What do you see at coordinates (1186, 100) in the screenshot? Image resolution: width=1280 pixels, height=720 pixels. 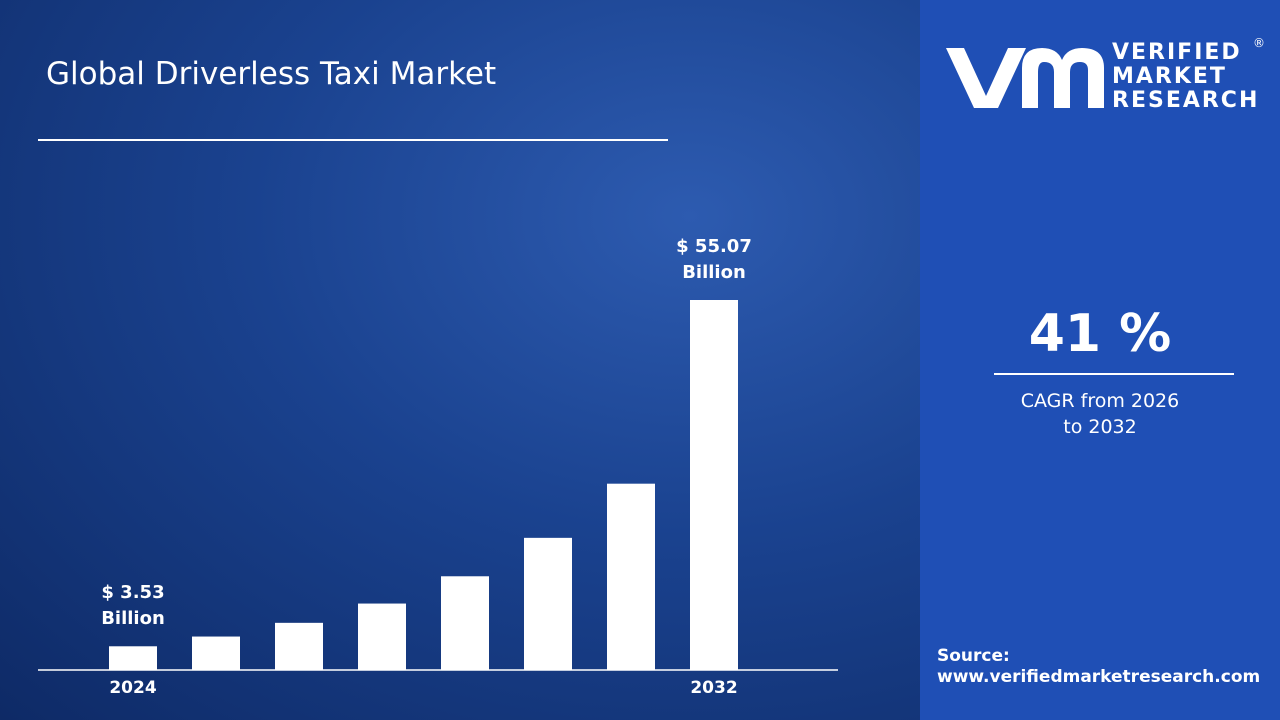 I see `logo-text: RESEARCH` at bounding box center [1186, 100].